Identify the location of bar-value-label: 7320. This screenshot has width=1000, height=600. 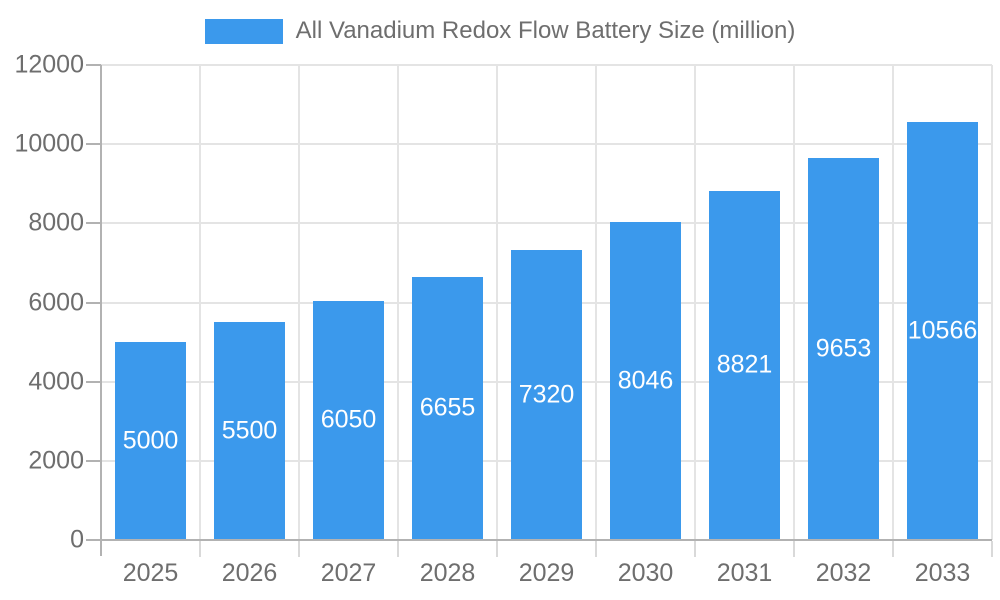
(546, 394).